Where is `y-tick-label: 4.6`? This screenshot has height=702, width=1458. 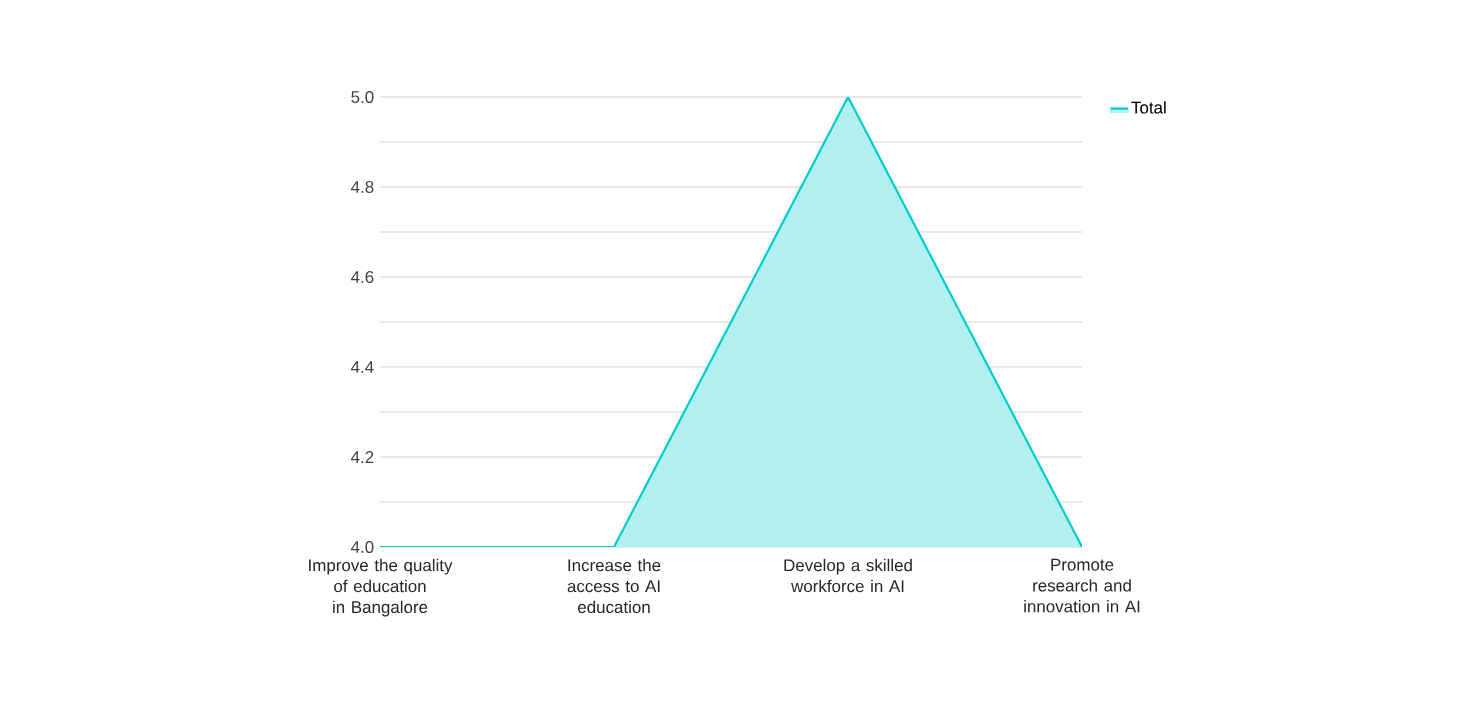
y-tick-label: 4.6 is located at coordinates (362, 276).